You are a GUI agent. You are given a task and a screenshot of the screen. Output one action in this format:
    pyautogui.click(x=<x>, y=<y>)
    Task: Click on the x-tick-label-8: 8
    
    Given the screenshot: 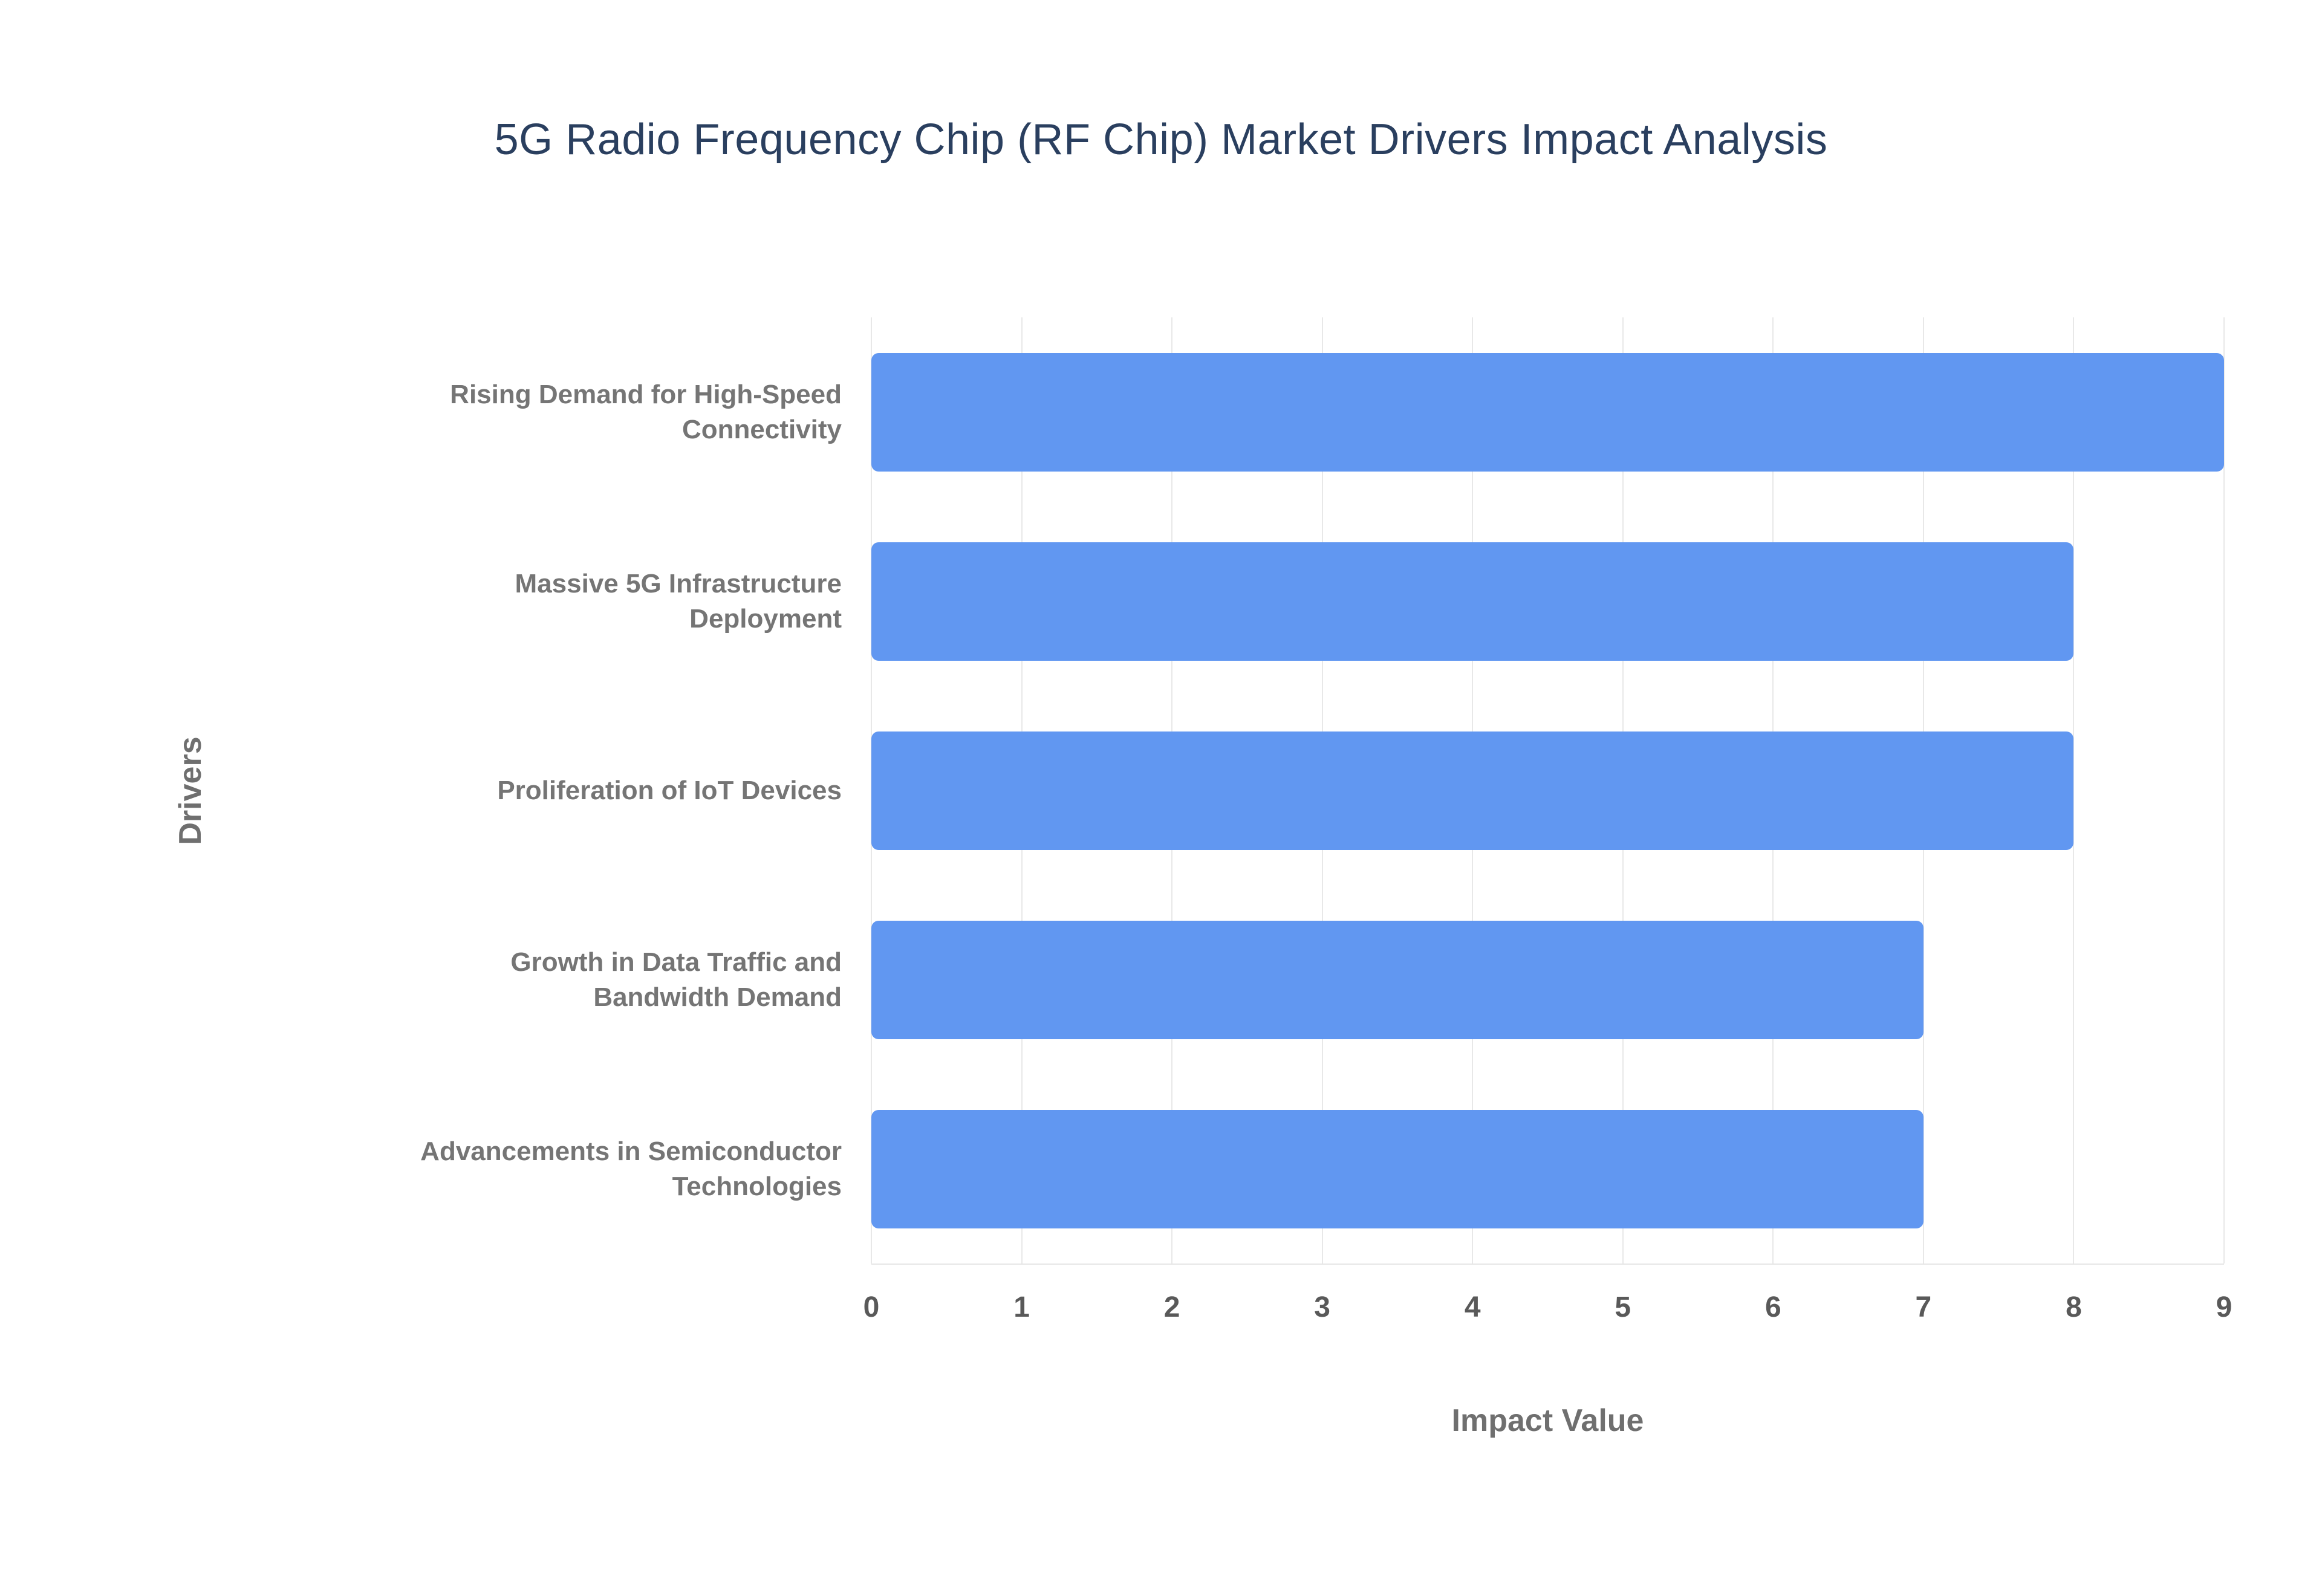 What is the action you would take?
    pyautogui.click(x=2074, y=1307)
    